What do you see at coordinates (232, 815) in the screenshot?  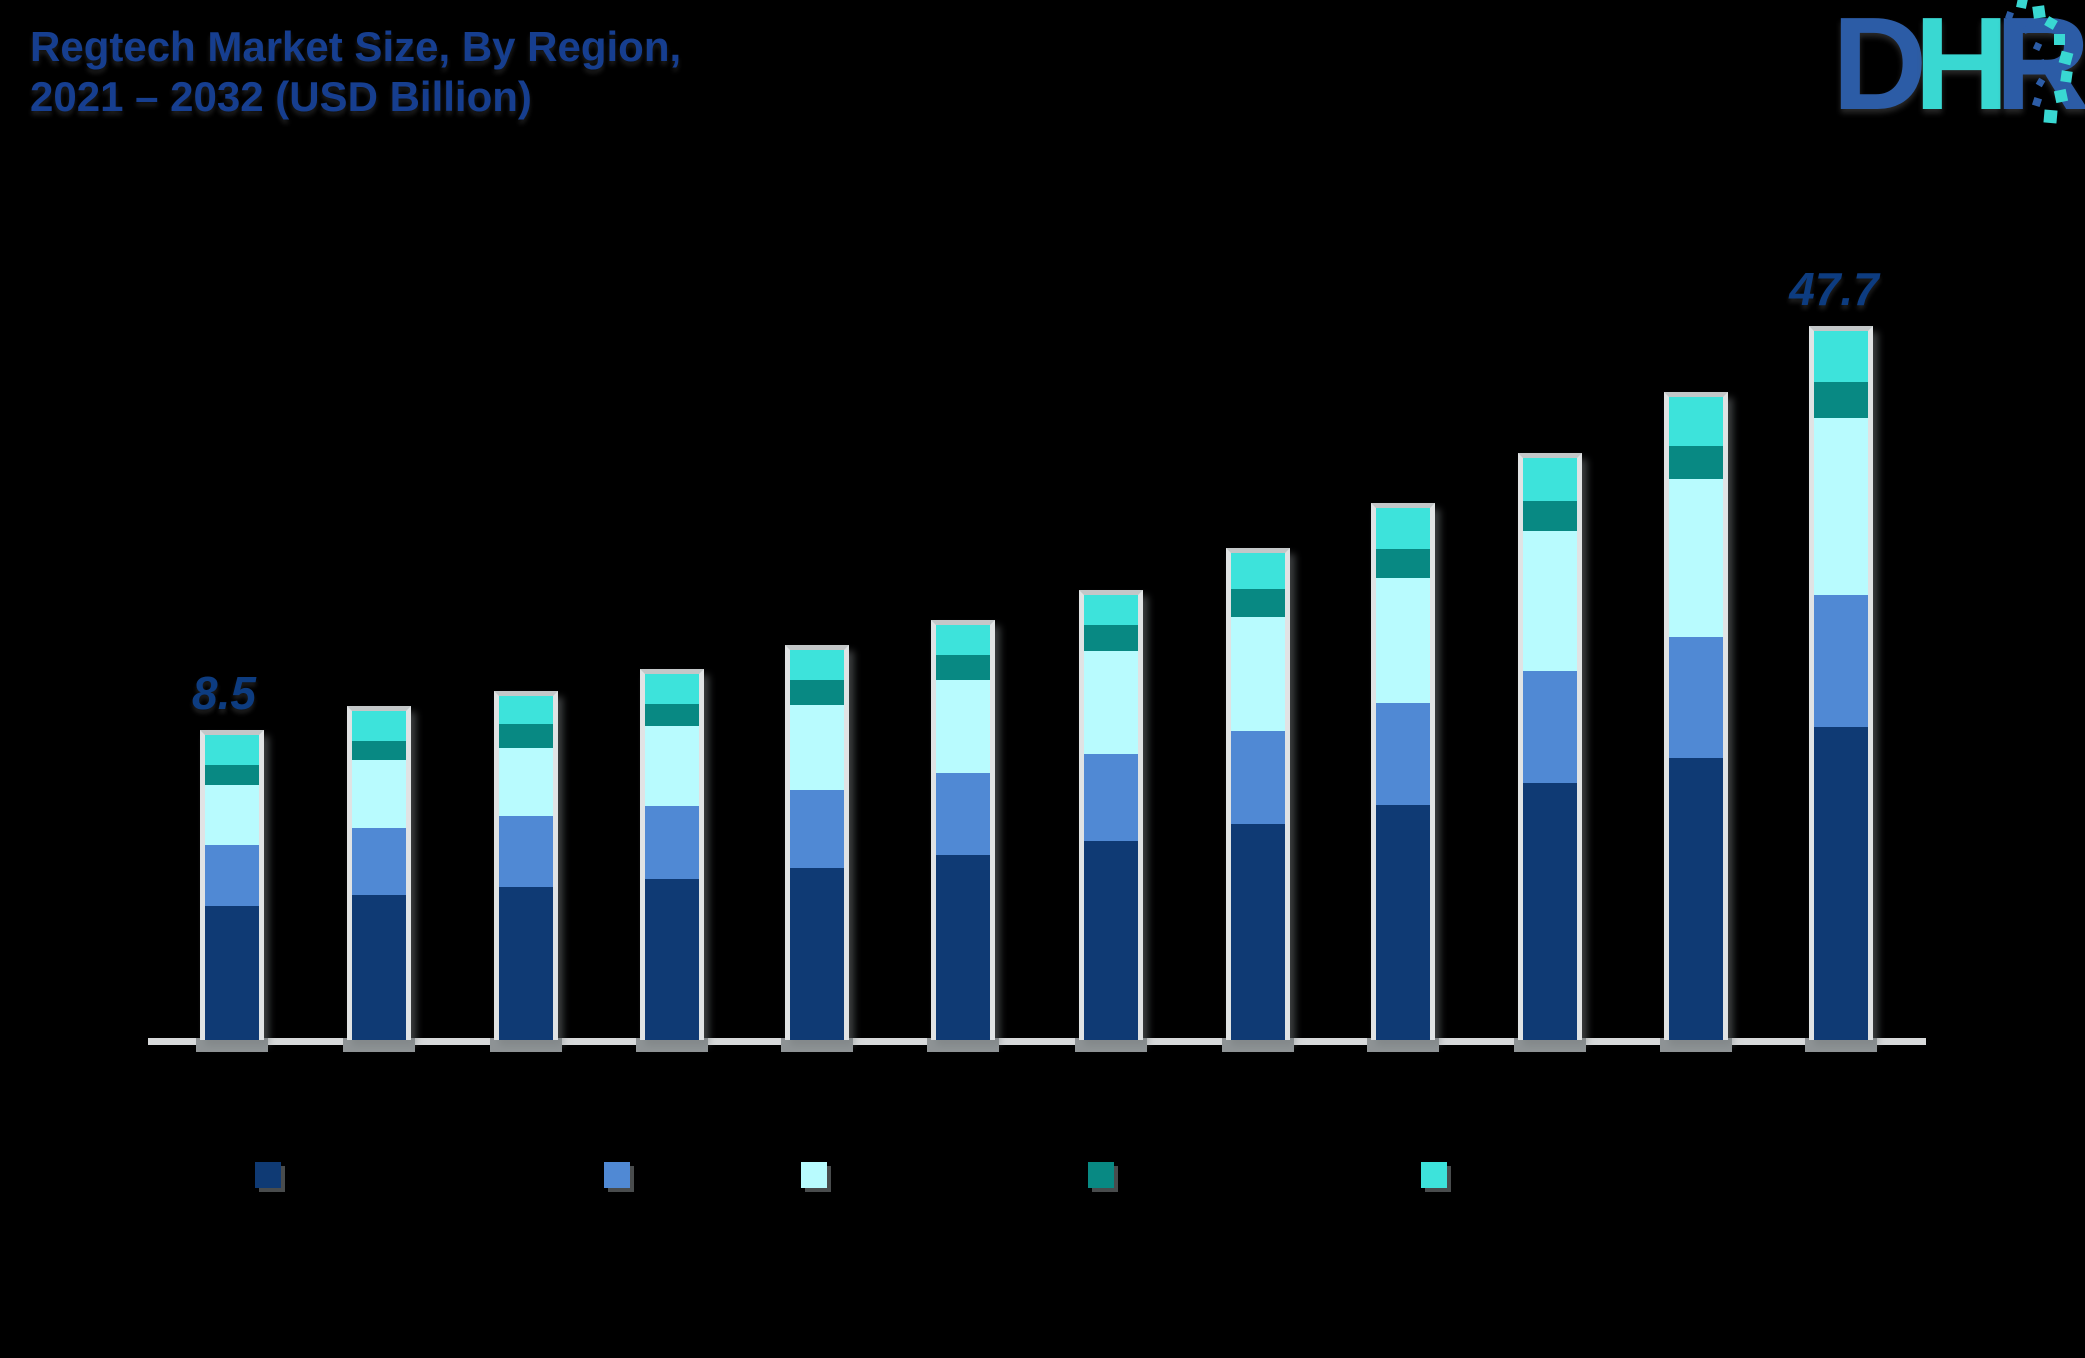 I see `bar-segment-palecyan-2021` at bounding box center [232, 815].